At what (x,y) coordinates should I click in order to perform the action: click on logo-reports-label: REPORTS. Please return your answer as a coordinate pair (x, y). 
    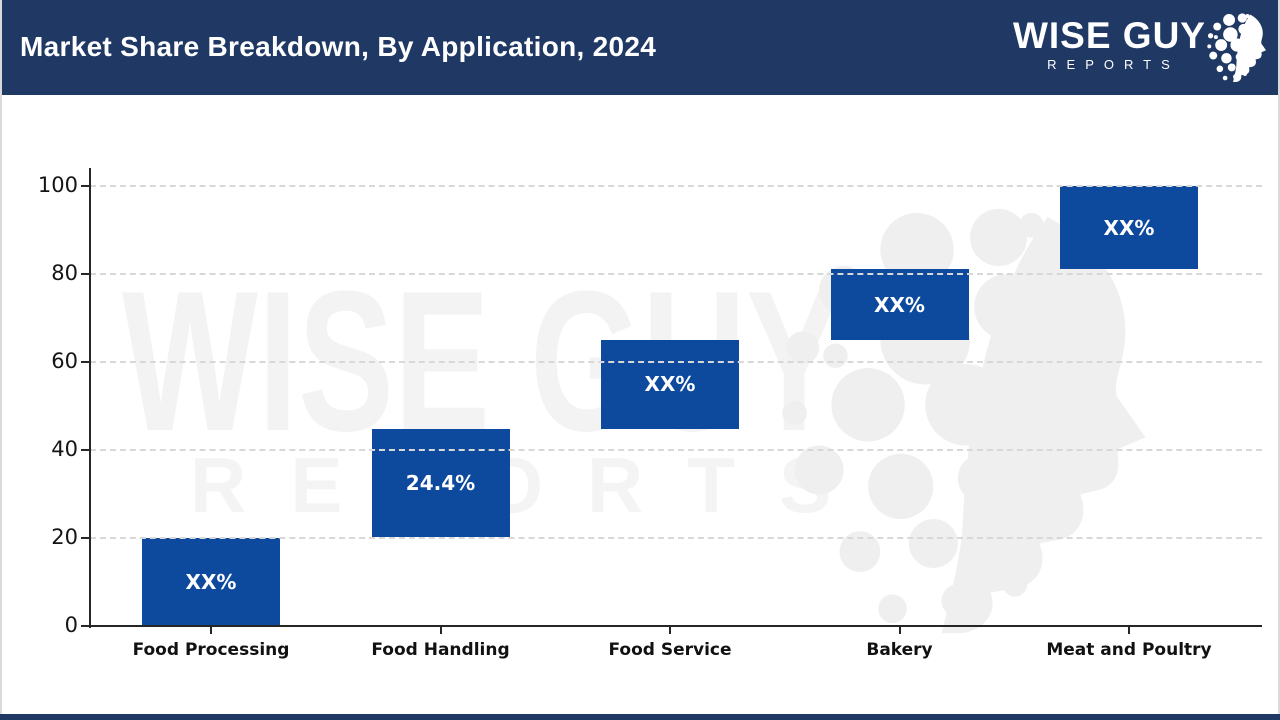
    Looking at the image, I should click on (1113, 64).